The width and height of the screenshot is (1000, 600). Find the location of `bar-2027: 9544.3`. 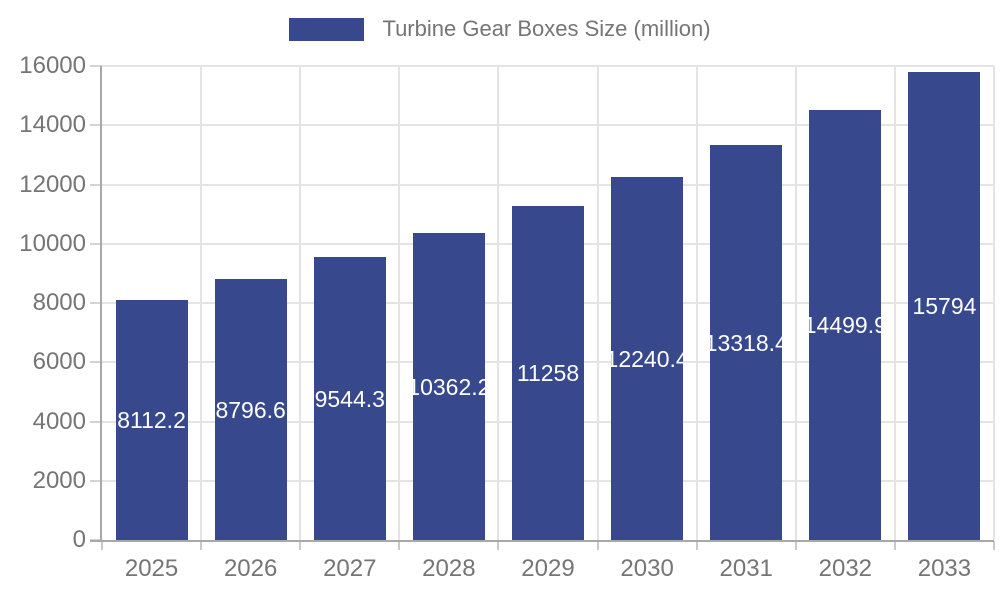

bar-2027: 9544.3 is located at coordinates (349, 398).